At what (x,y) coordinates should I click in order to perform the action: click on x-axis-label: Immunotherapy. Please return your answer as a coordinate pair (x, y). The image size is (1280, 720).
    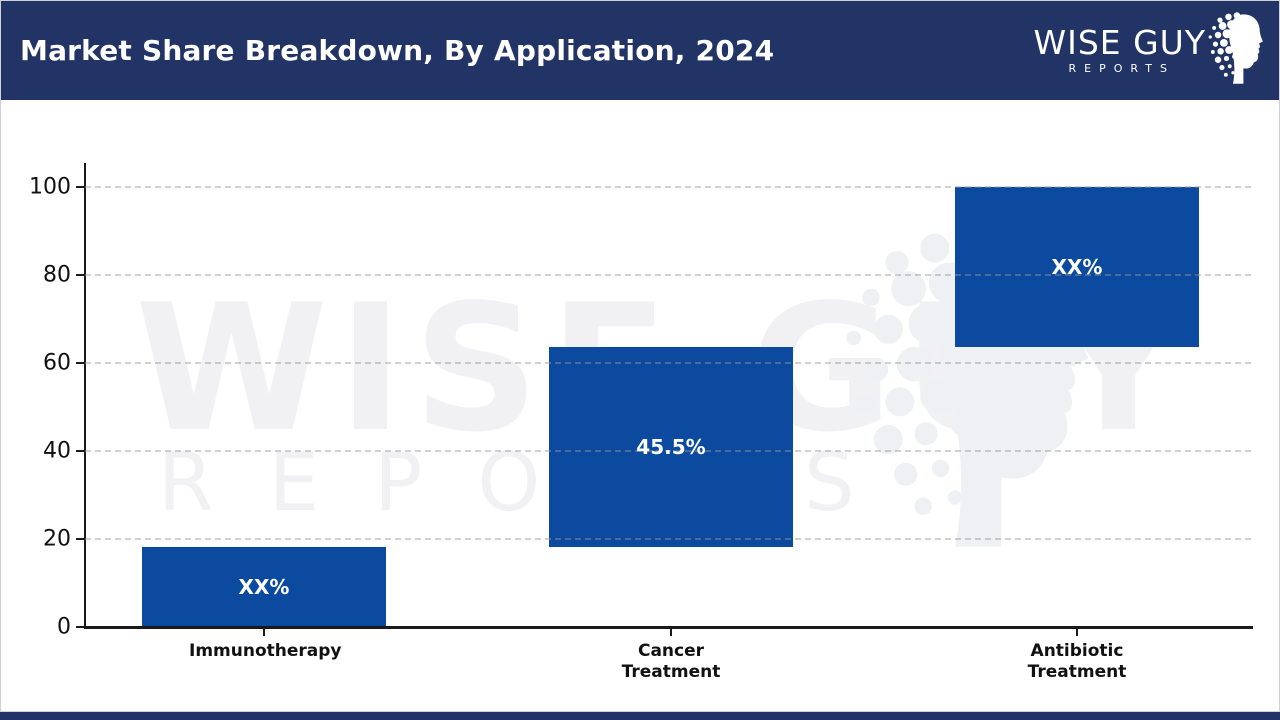
    Looking at the image, I should click on (265, 651).